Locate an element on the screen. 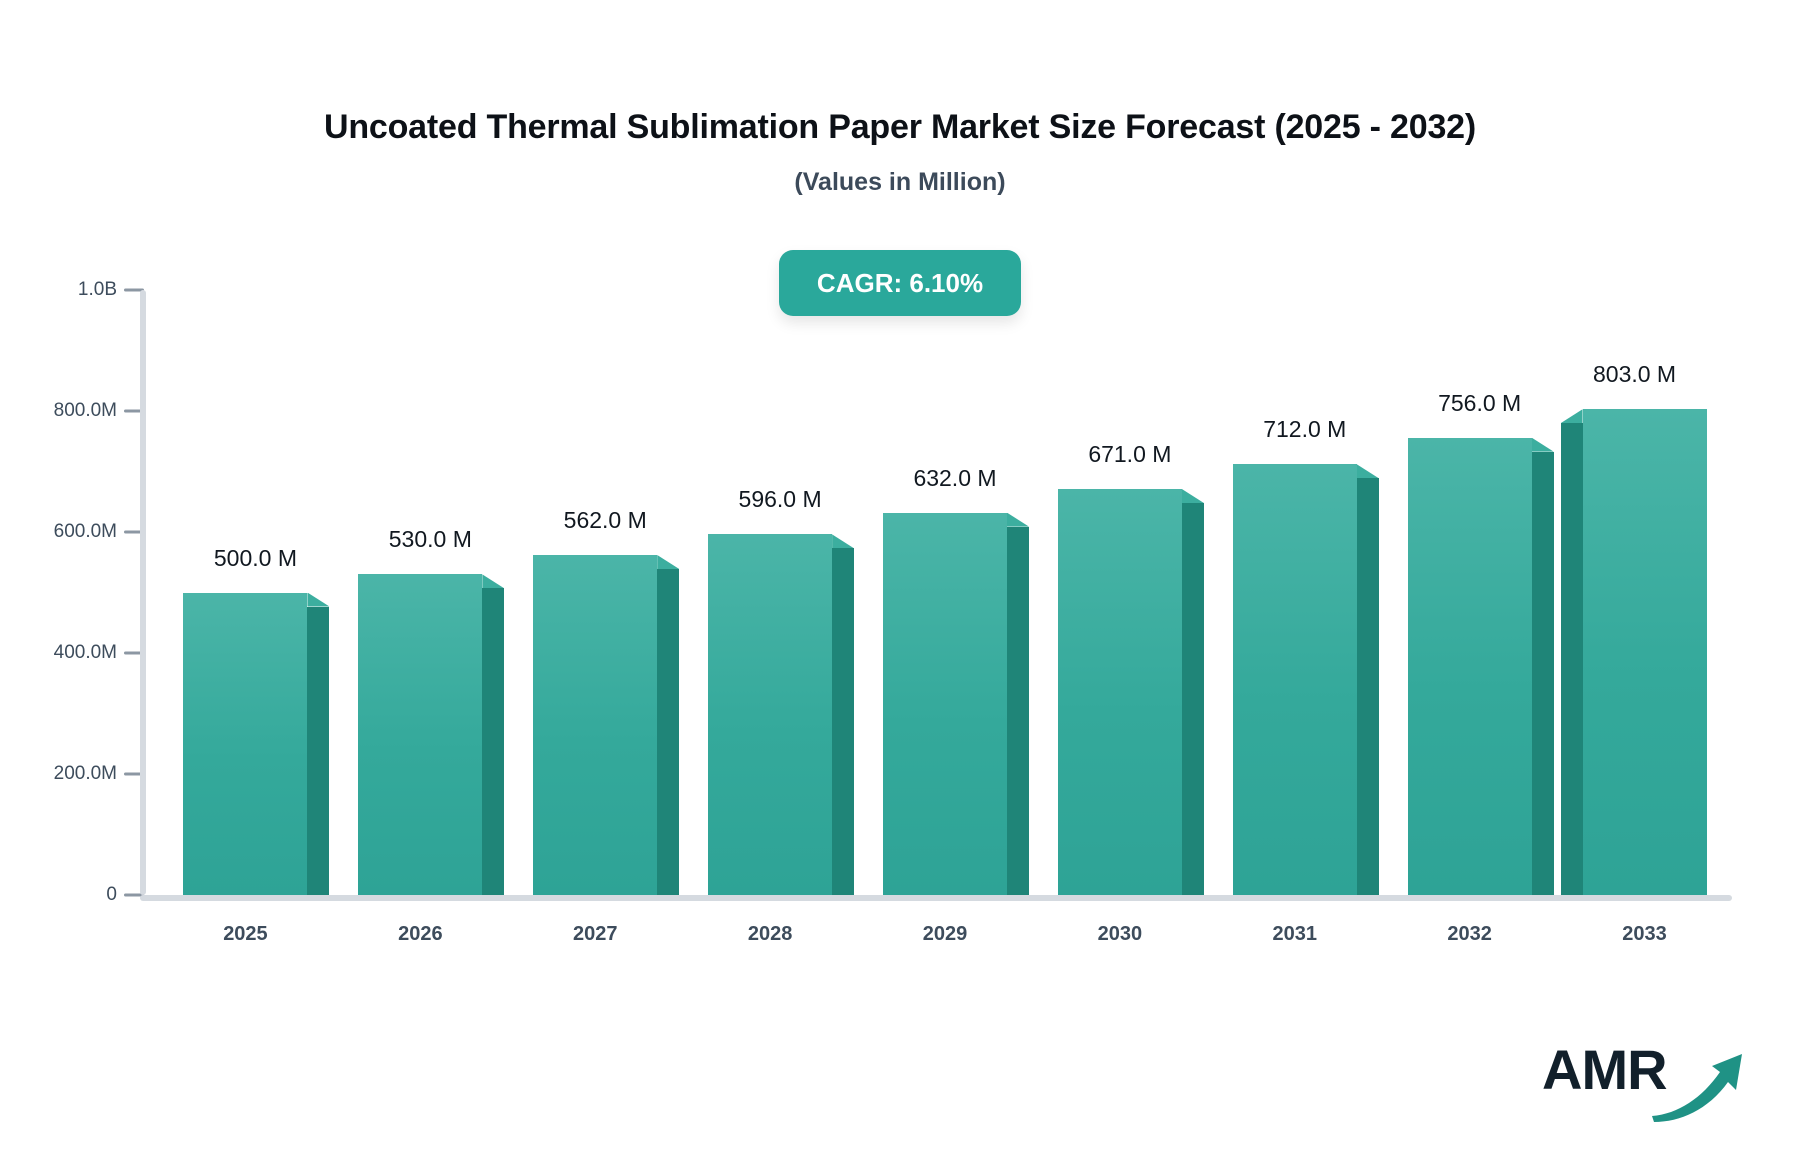  x-axis-label: 2030 is located at coordinates (1120, 934).